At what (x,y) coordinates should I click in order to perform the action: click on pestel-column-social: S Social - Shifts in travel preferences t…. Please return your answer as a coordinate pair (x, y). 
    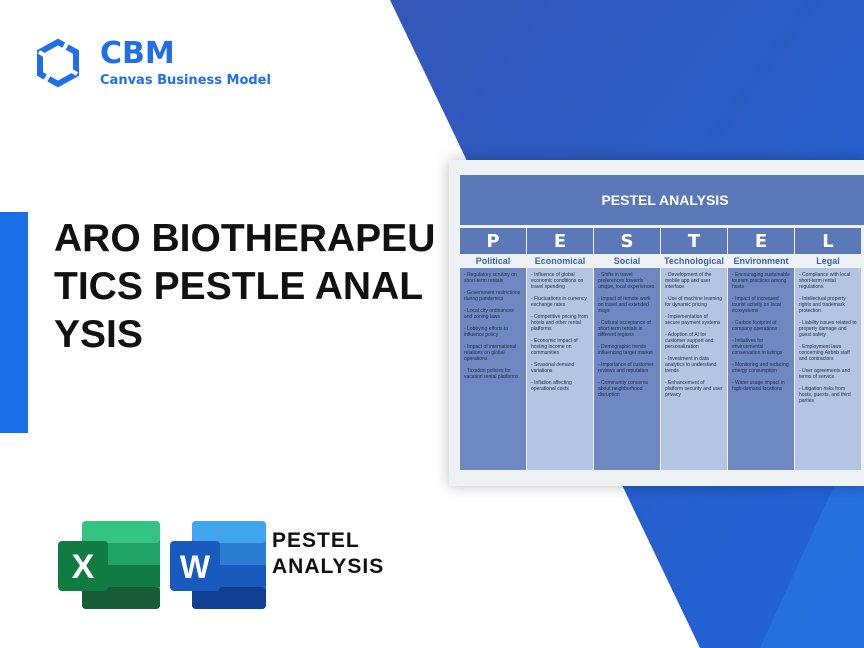
    Looking at the image, I should click on (627, 349).